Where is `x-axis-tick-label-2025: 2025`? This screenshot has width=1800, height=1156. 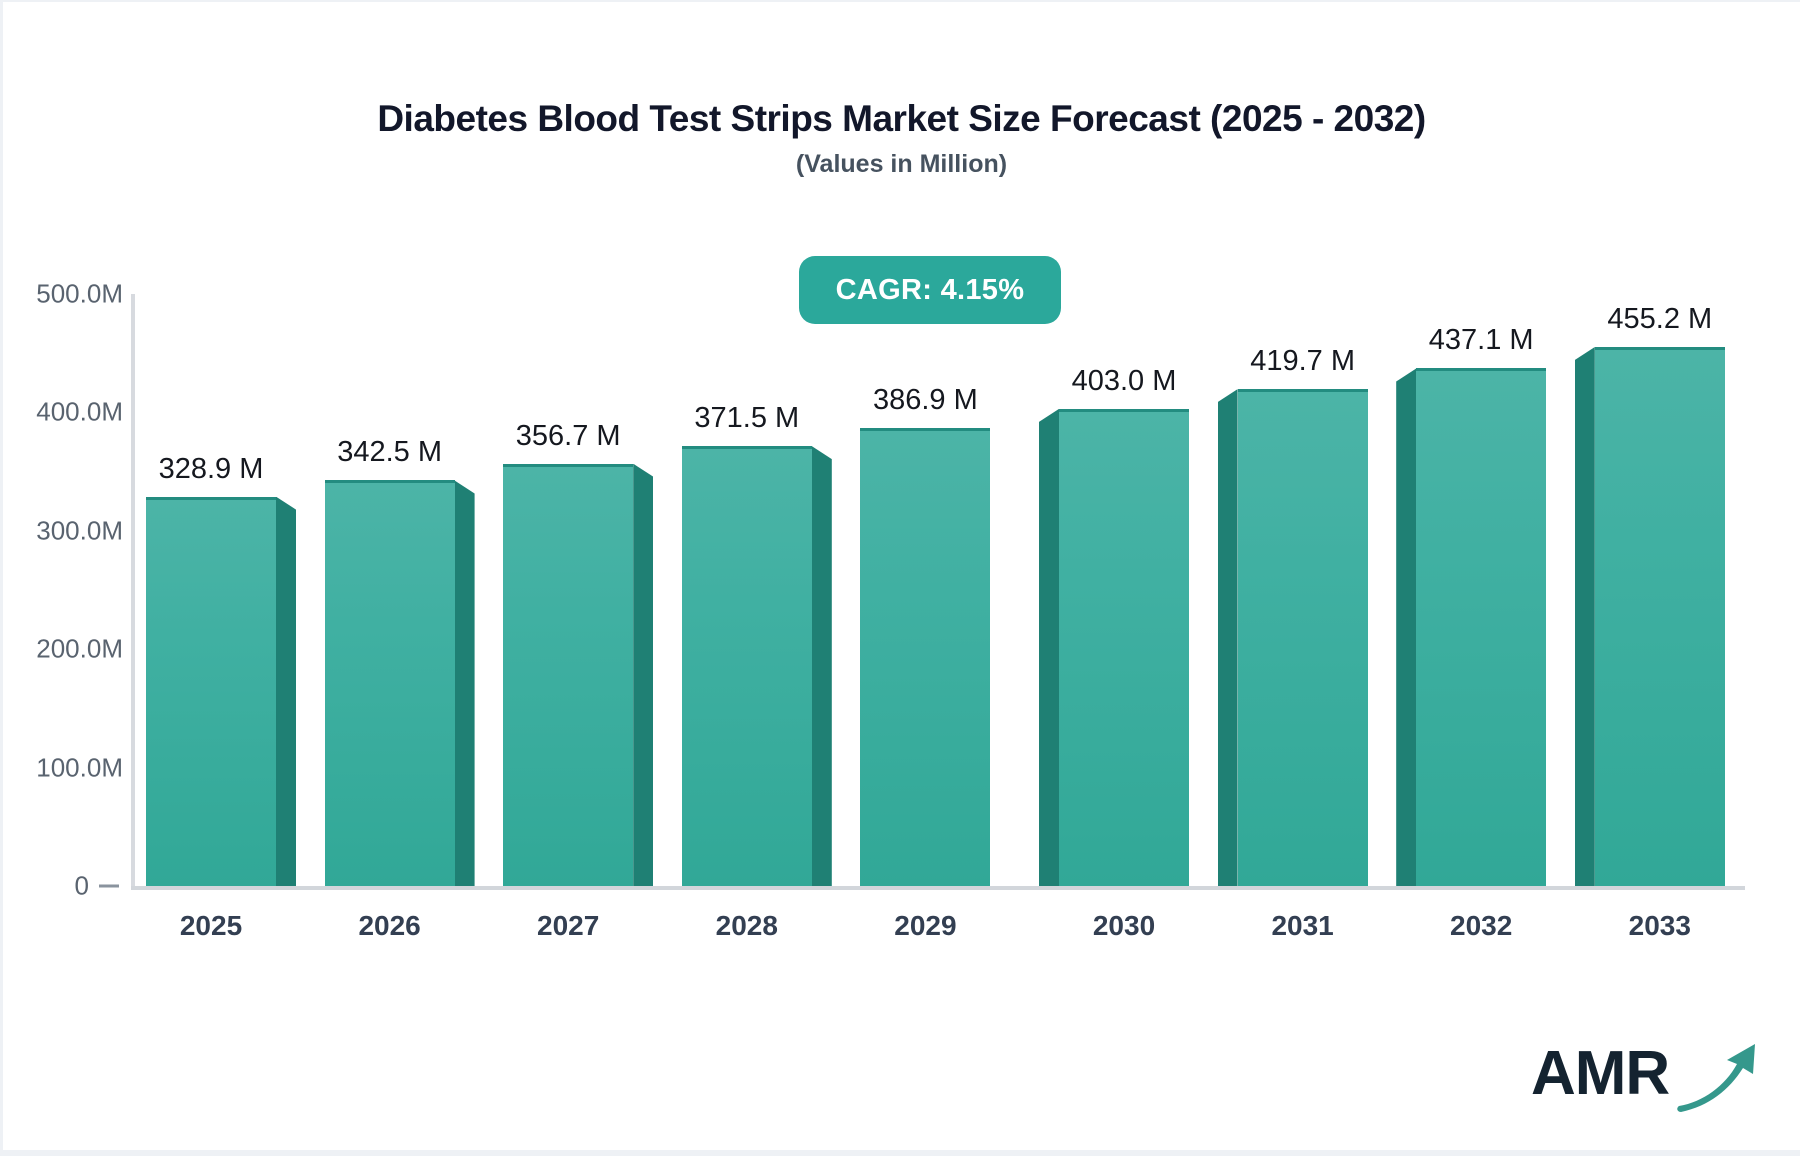
x-axis-tick-label-2025: 2025 is located at coordinates (211, 925).